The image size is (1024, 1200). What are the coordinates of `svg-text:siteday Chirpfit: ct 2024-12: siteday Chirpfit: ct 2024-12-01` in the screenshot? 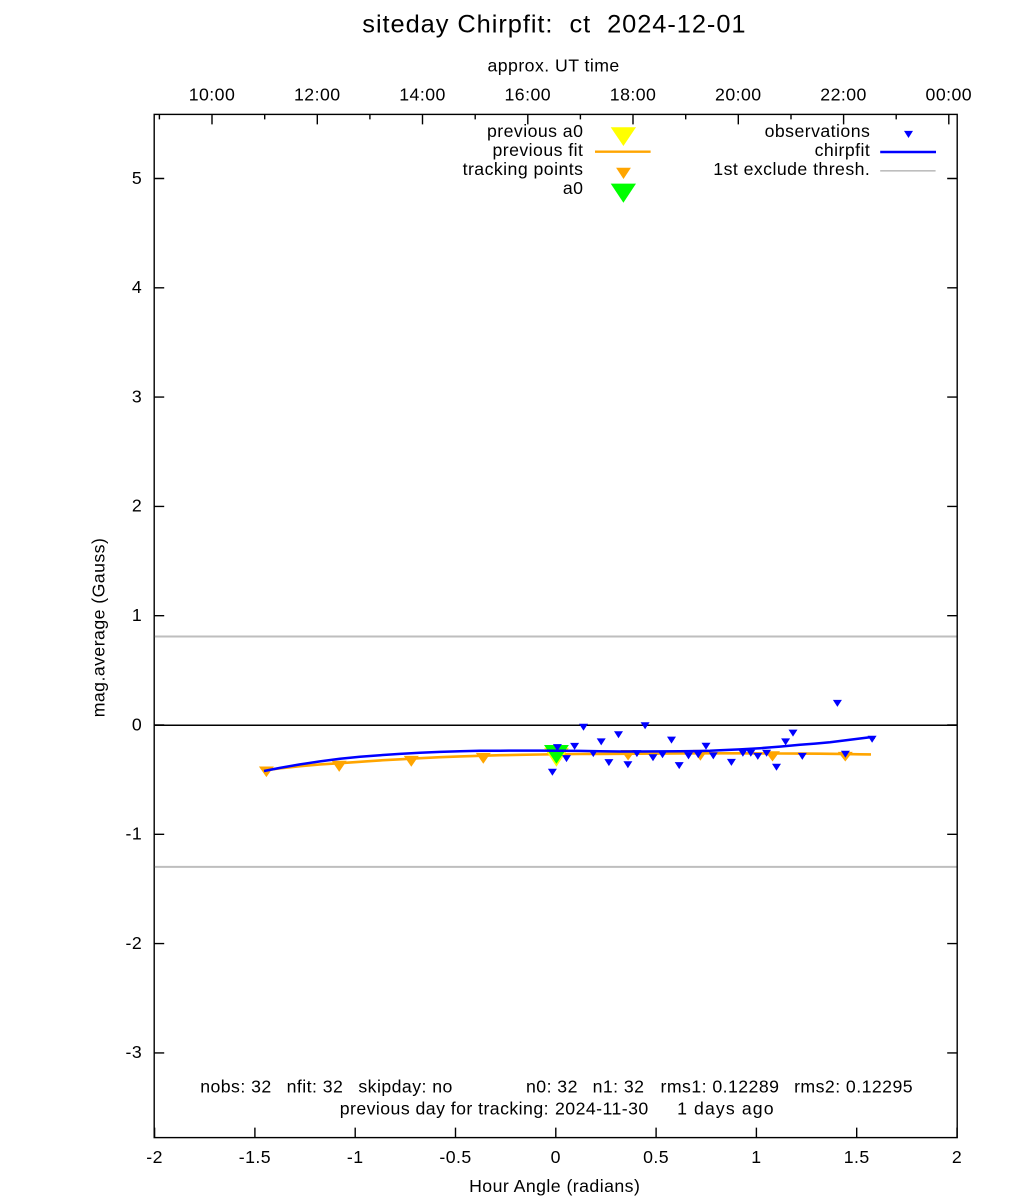 It's located at (554, 24).